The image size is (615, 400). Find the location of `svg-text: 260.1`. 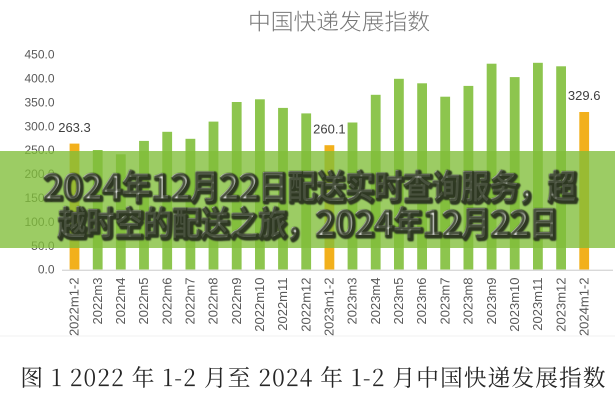

svg-text: 260.1 is located at coordinates (329, 128).